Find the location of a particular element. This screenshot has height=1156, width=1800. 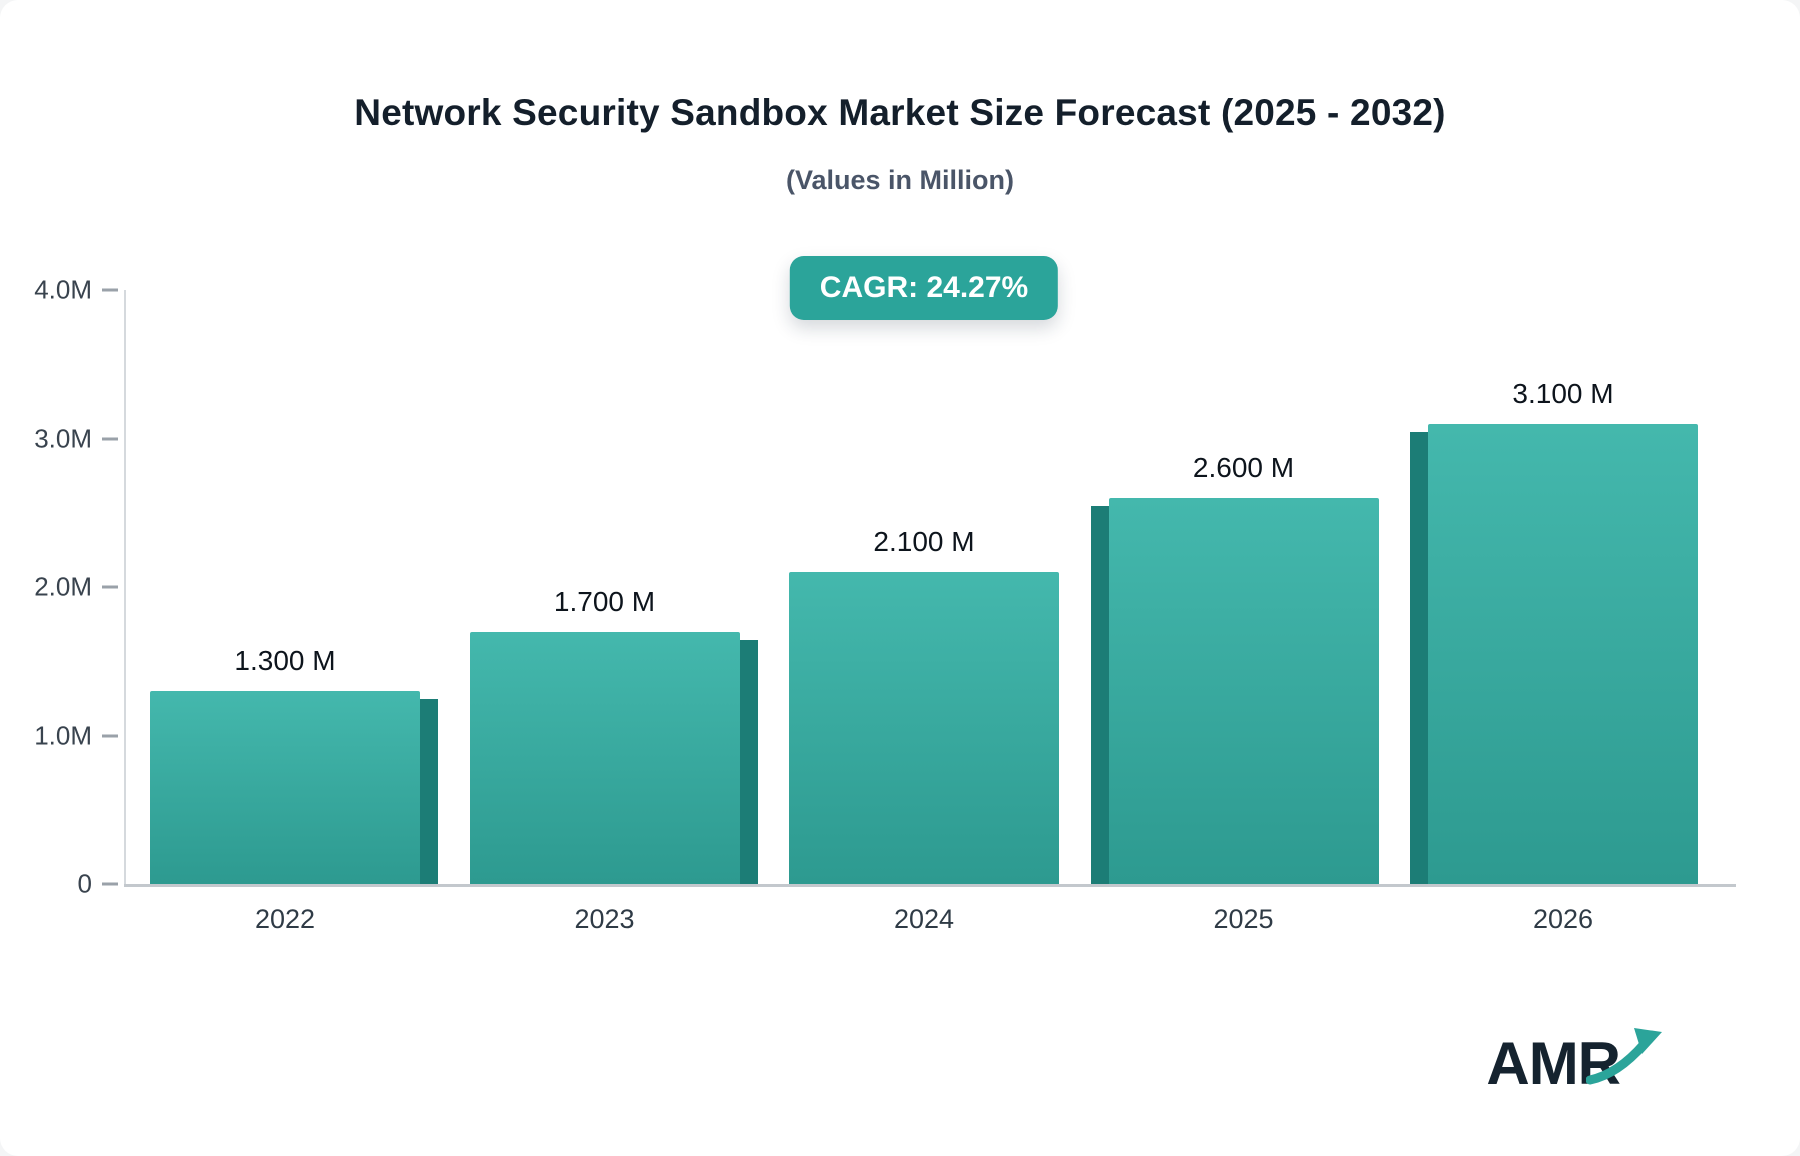

bar-2022 is located at coordinates (285, 787).